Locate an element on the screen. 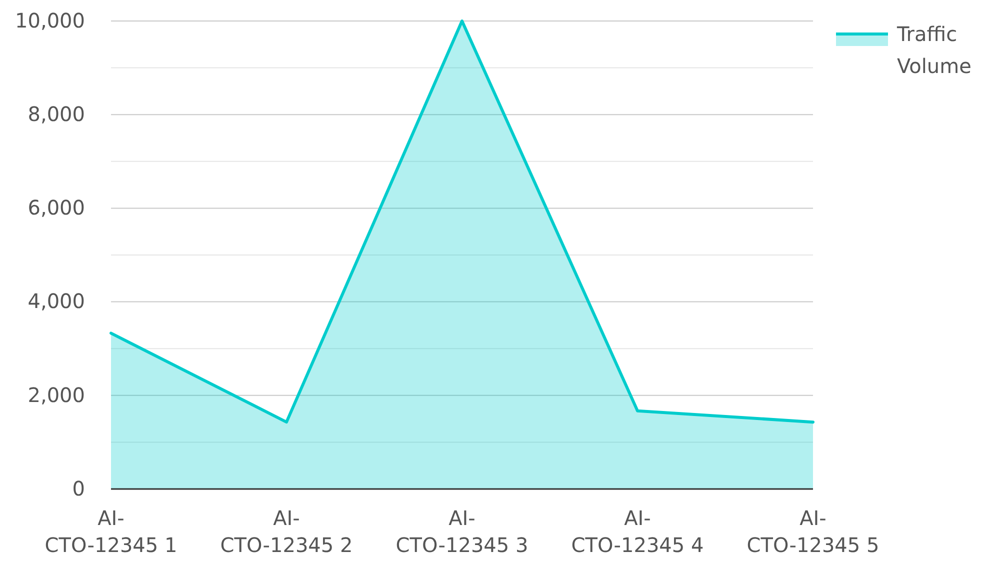  y-tick-label: 2,000 is located at coordinates (56, 394).